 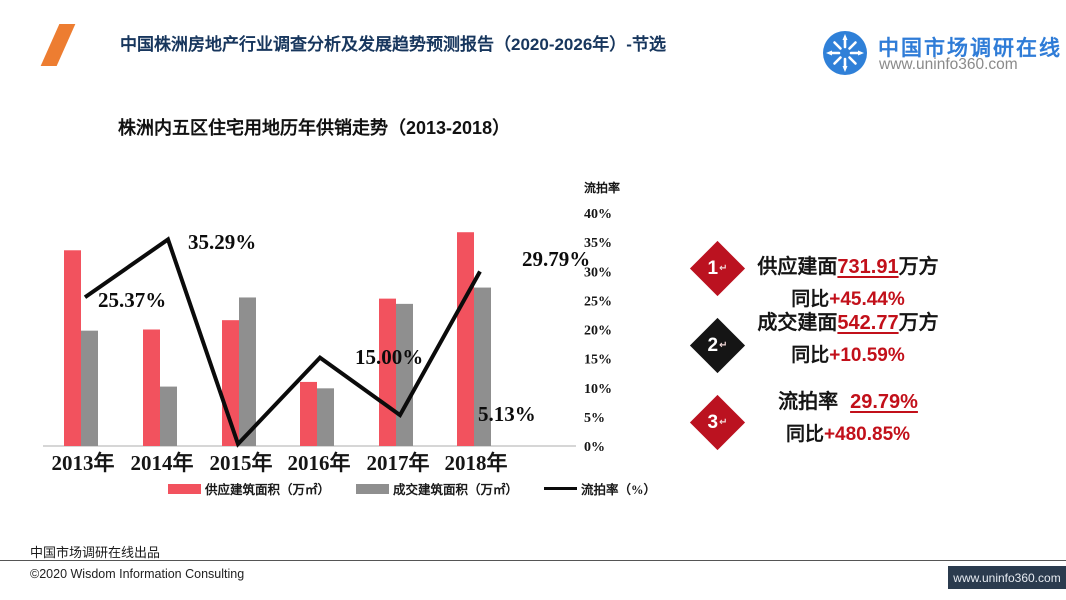 I want to click on legend-swatch-supply, so click(x=184, y=488).